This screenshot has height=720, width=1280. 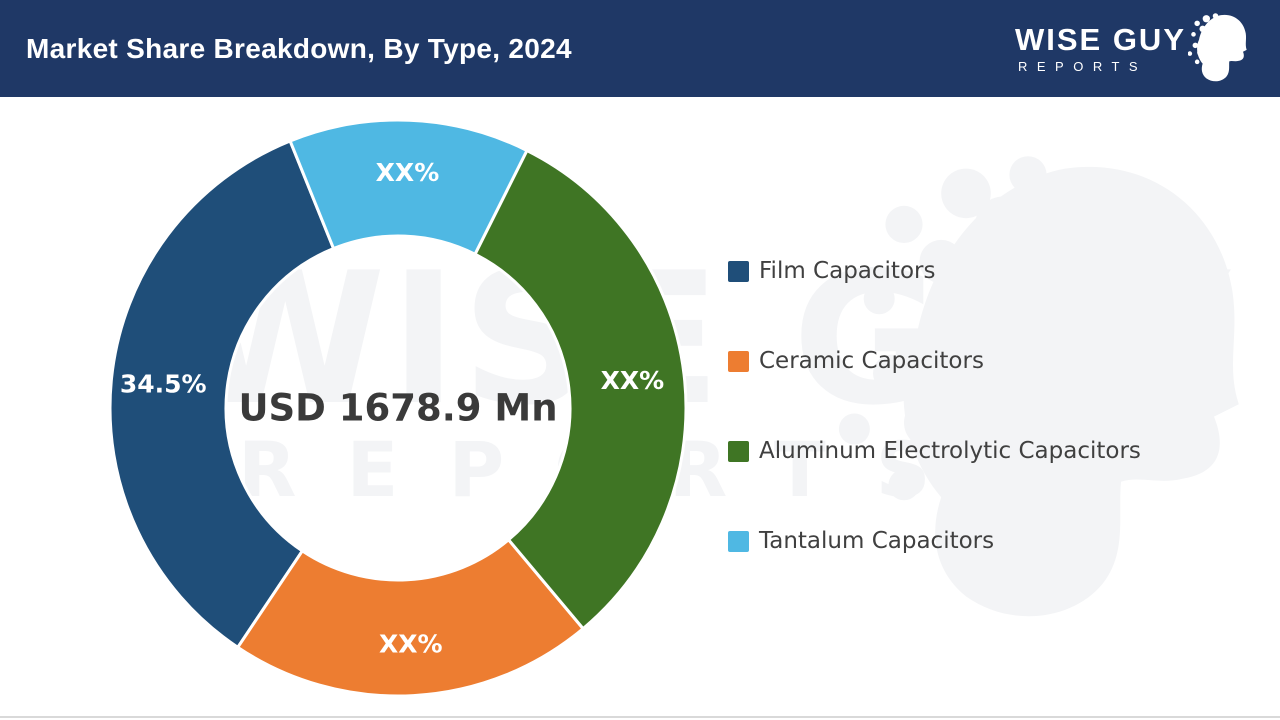 I want to click on legend-swatch-tantalum-capacitors, so click(x=738, y=541).